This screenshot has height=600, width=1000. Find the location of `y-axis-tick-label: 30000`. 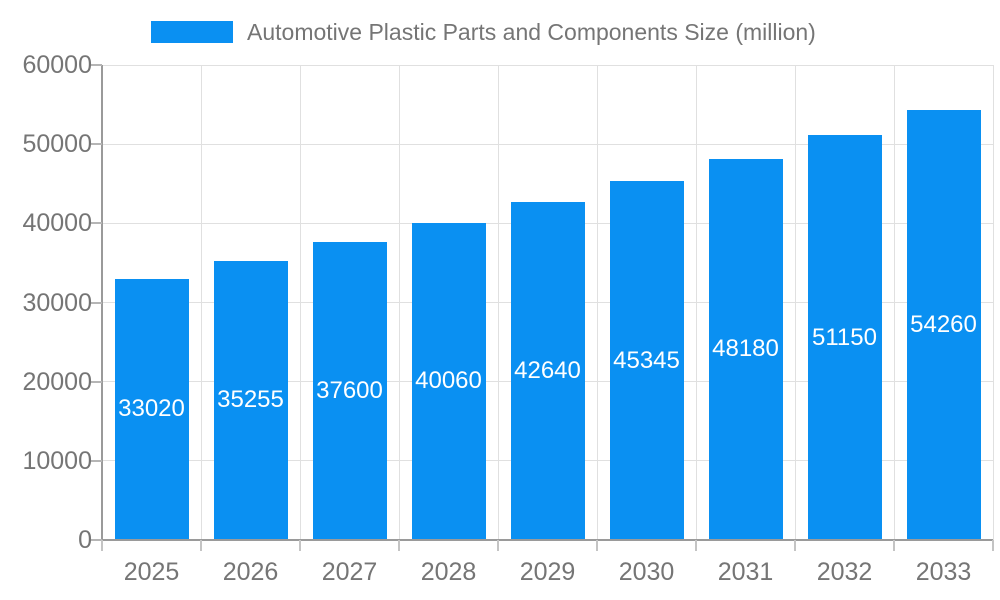

y-axis-tick-label: 30000 is located at coordinates (57, 302).